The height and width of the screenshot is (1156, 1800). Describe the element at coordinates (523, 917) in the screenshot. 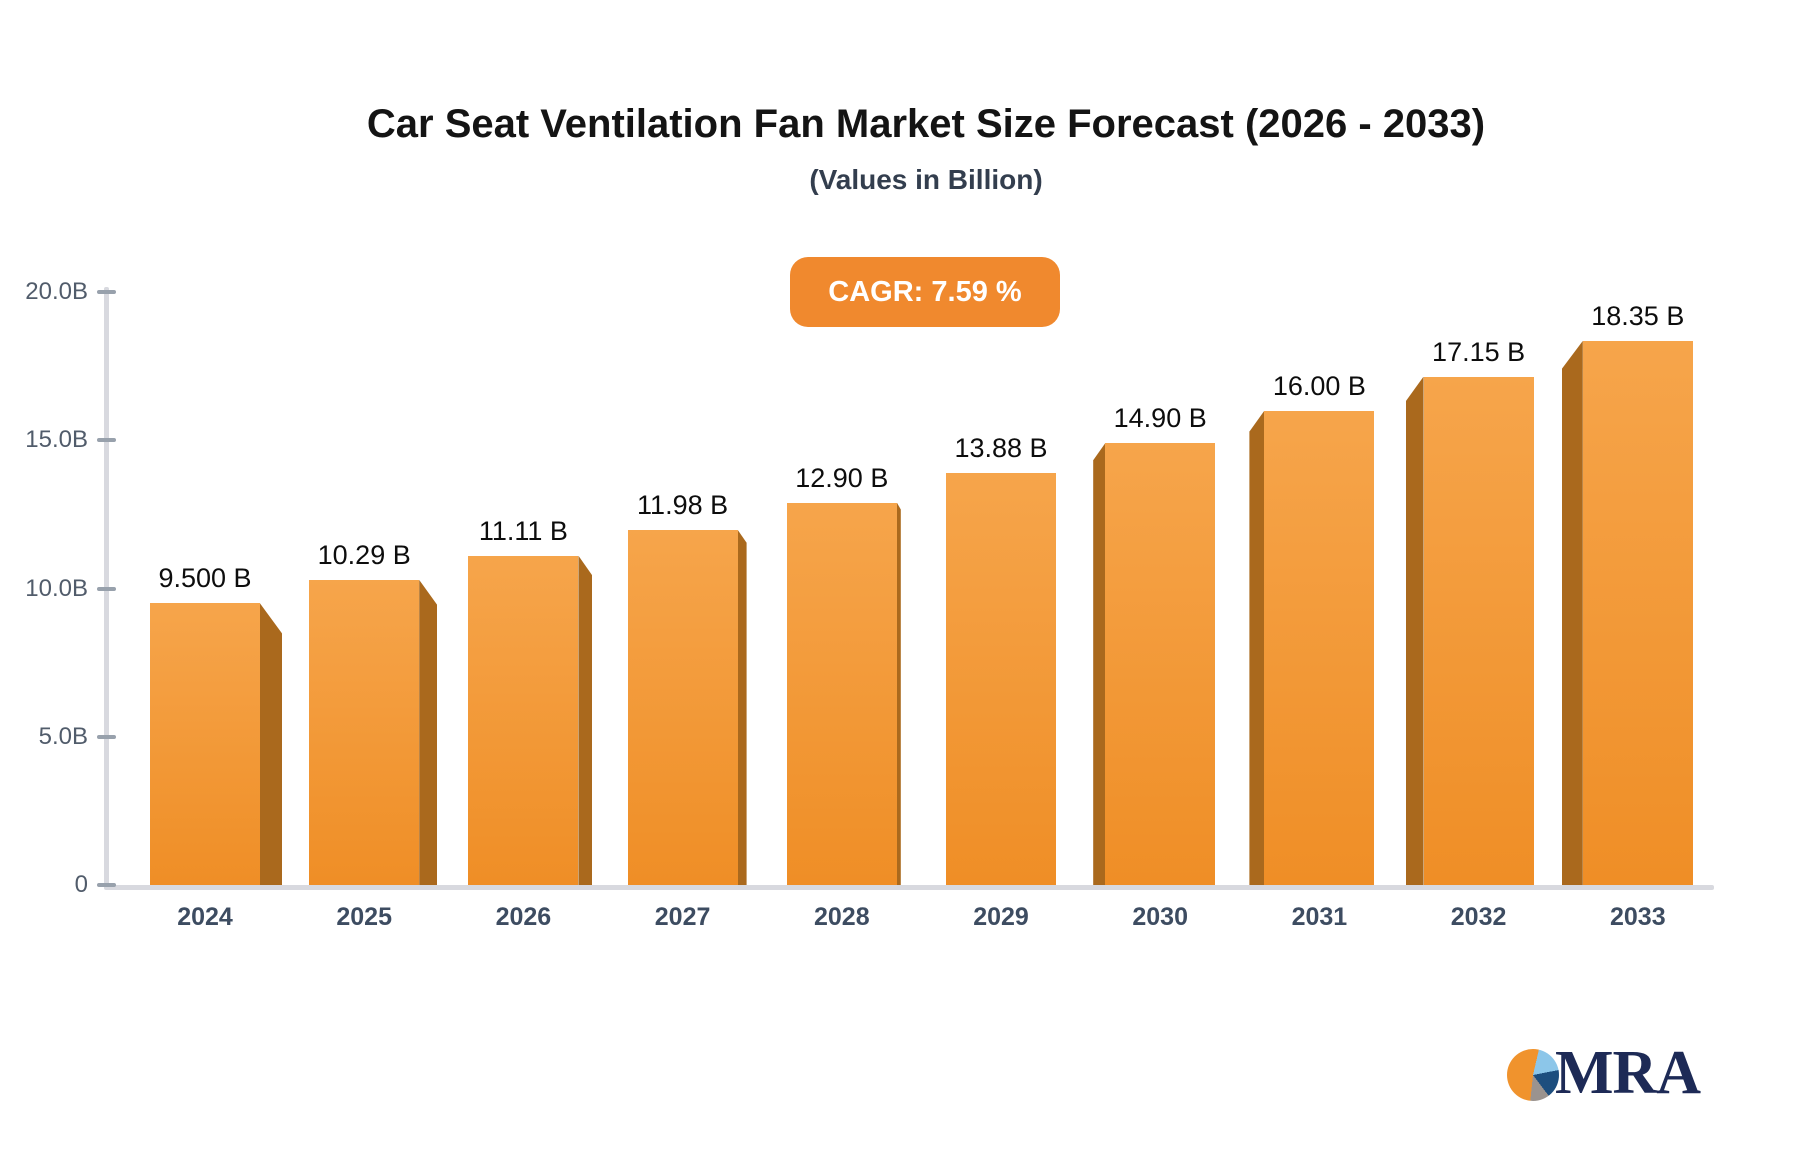

I see `x-tick-label-2026: 2026` at that location.